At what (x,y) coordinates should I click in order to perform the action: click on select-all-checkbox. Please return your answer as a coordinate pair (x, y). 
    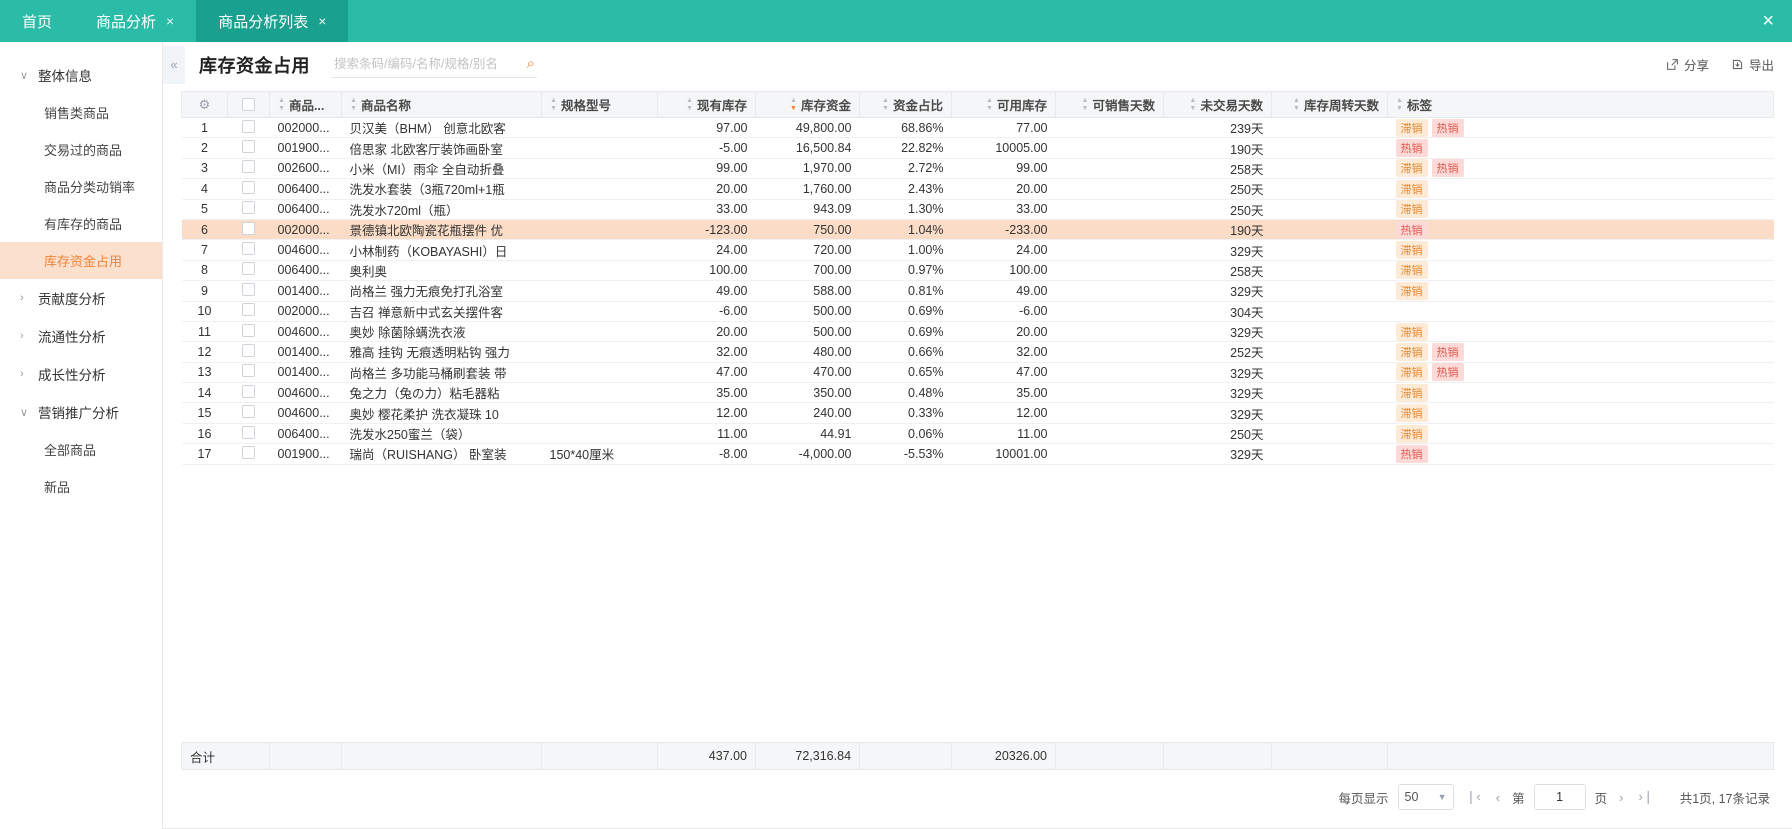
    Looking at the image, I should click on (248, 104).